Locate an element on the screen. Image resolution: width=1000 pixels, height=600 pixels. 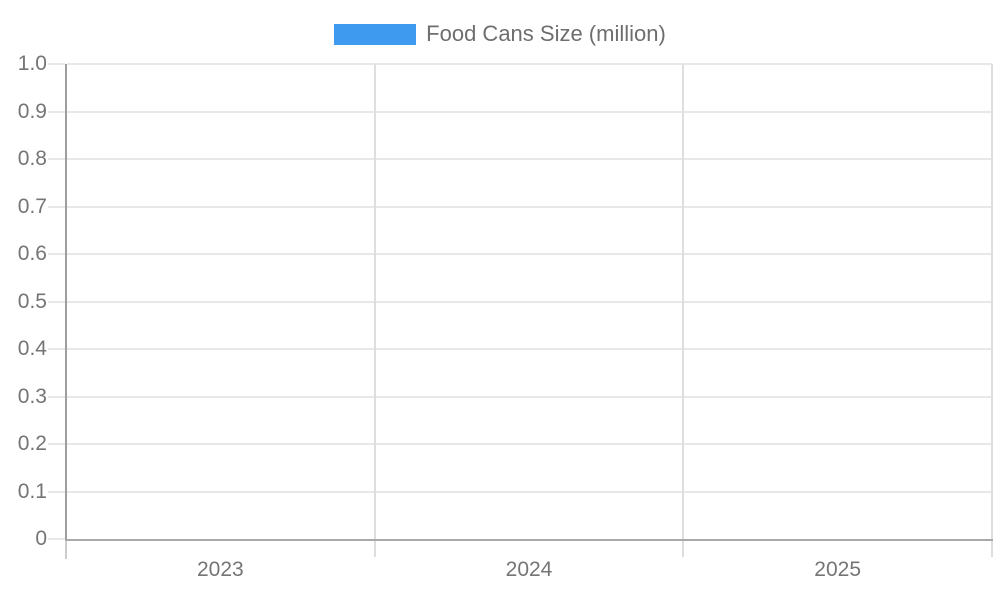
y-axis-label: 0.7 is located at coordinates (32, 206).